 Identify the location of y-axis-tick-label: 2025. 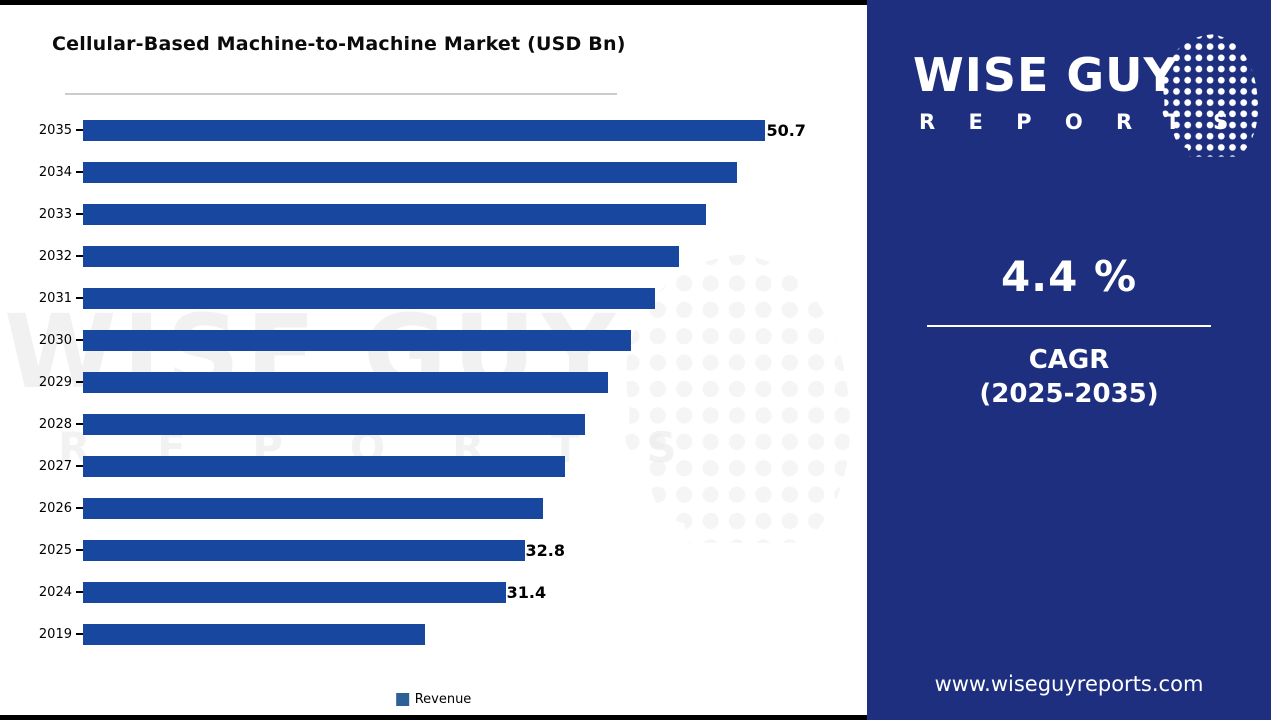
(55, 550).